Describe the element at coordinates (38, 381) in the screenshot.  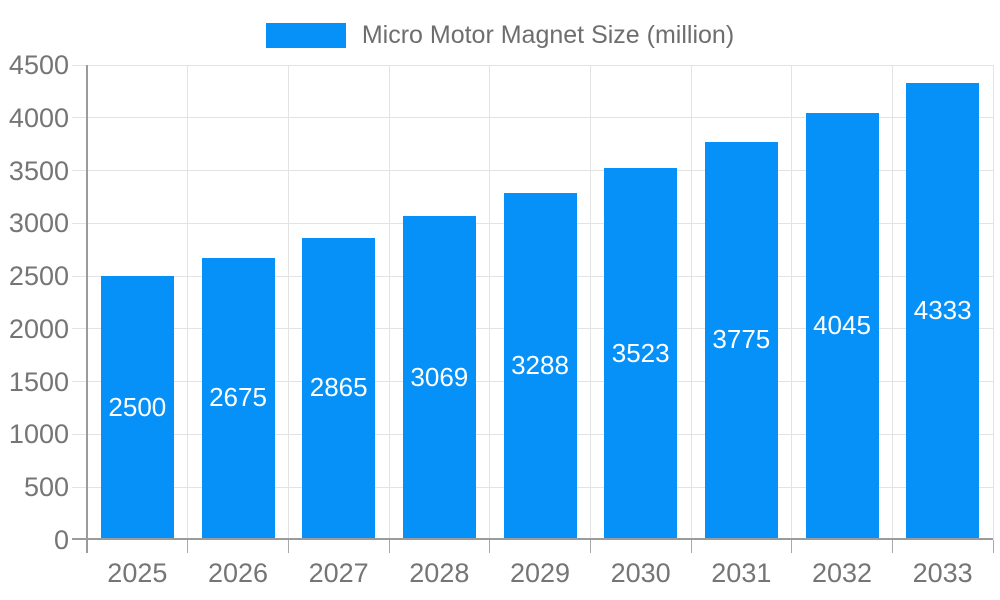
I see `y-axis-tick-label: 1500` at that location.